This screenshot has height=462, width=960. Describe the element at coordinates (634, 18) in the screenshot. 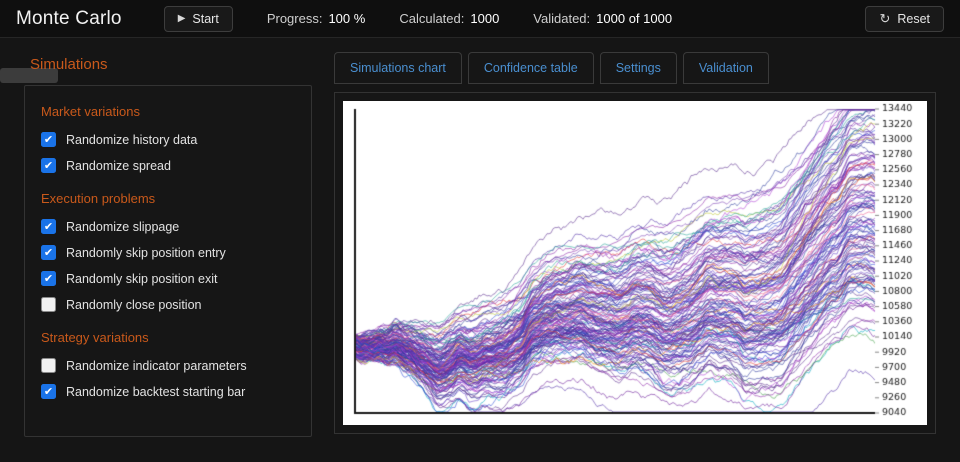

I see `validated-value: 1000 of 1000` at that location.